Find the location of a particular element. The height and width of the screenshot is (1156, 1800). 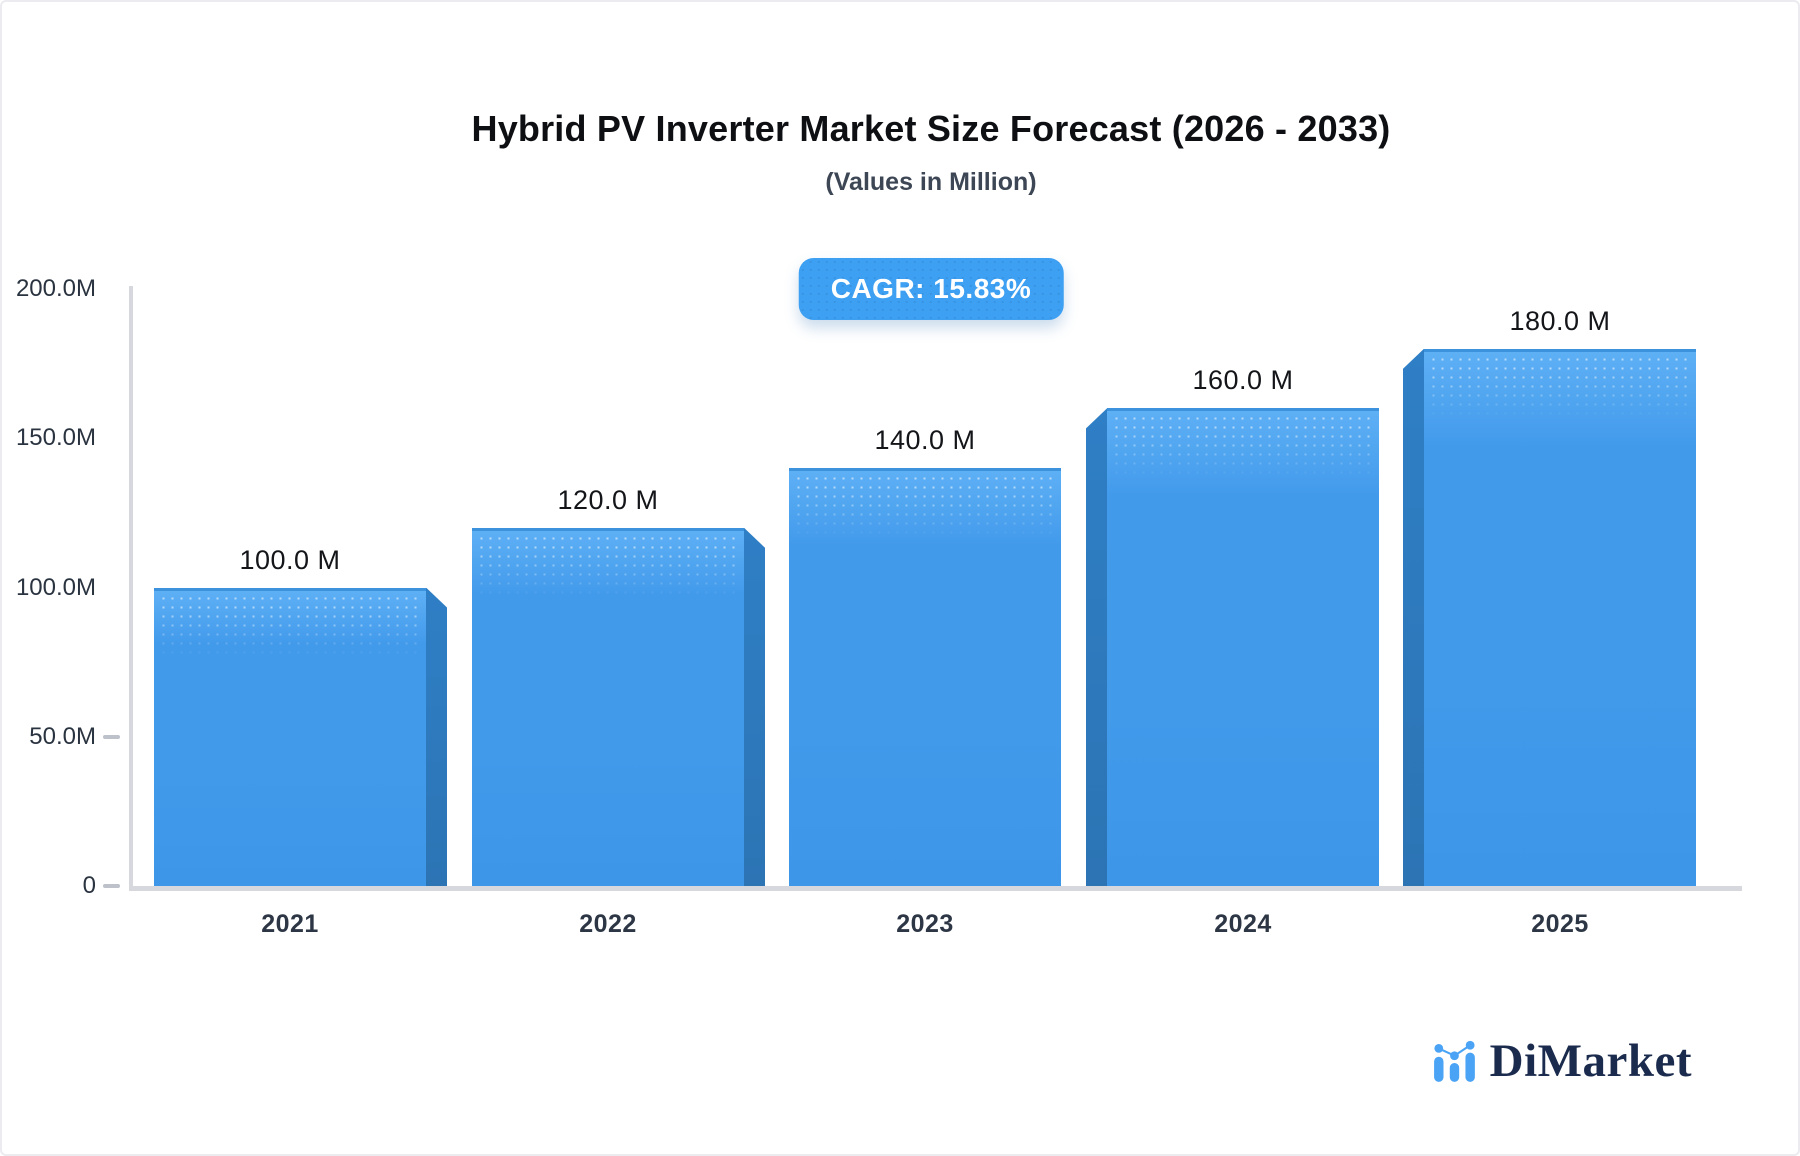

cagr-badge-label: CAGR: 15.83% is located at coordinates (931, 288).